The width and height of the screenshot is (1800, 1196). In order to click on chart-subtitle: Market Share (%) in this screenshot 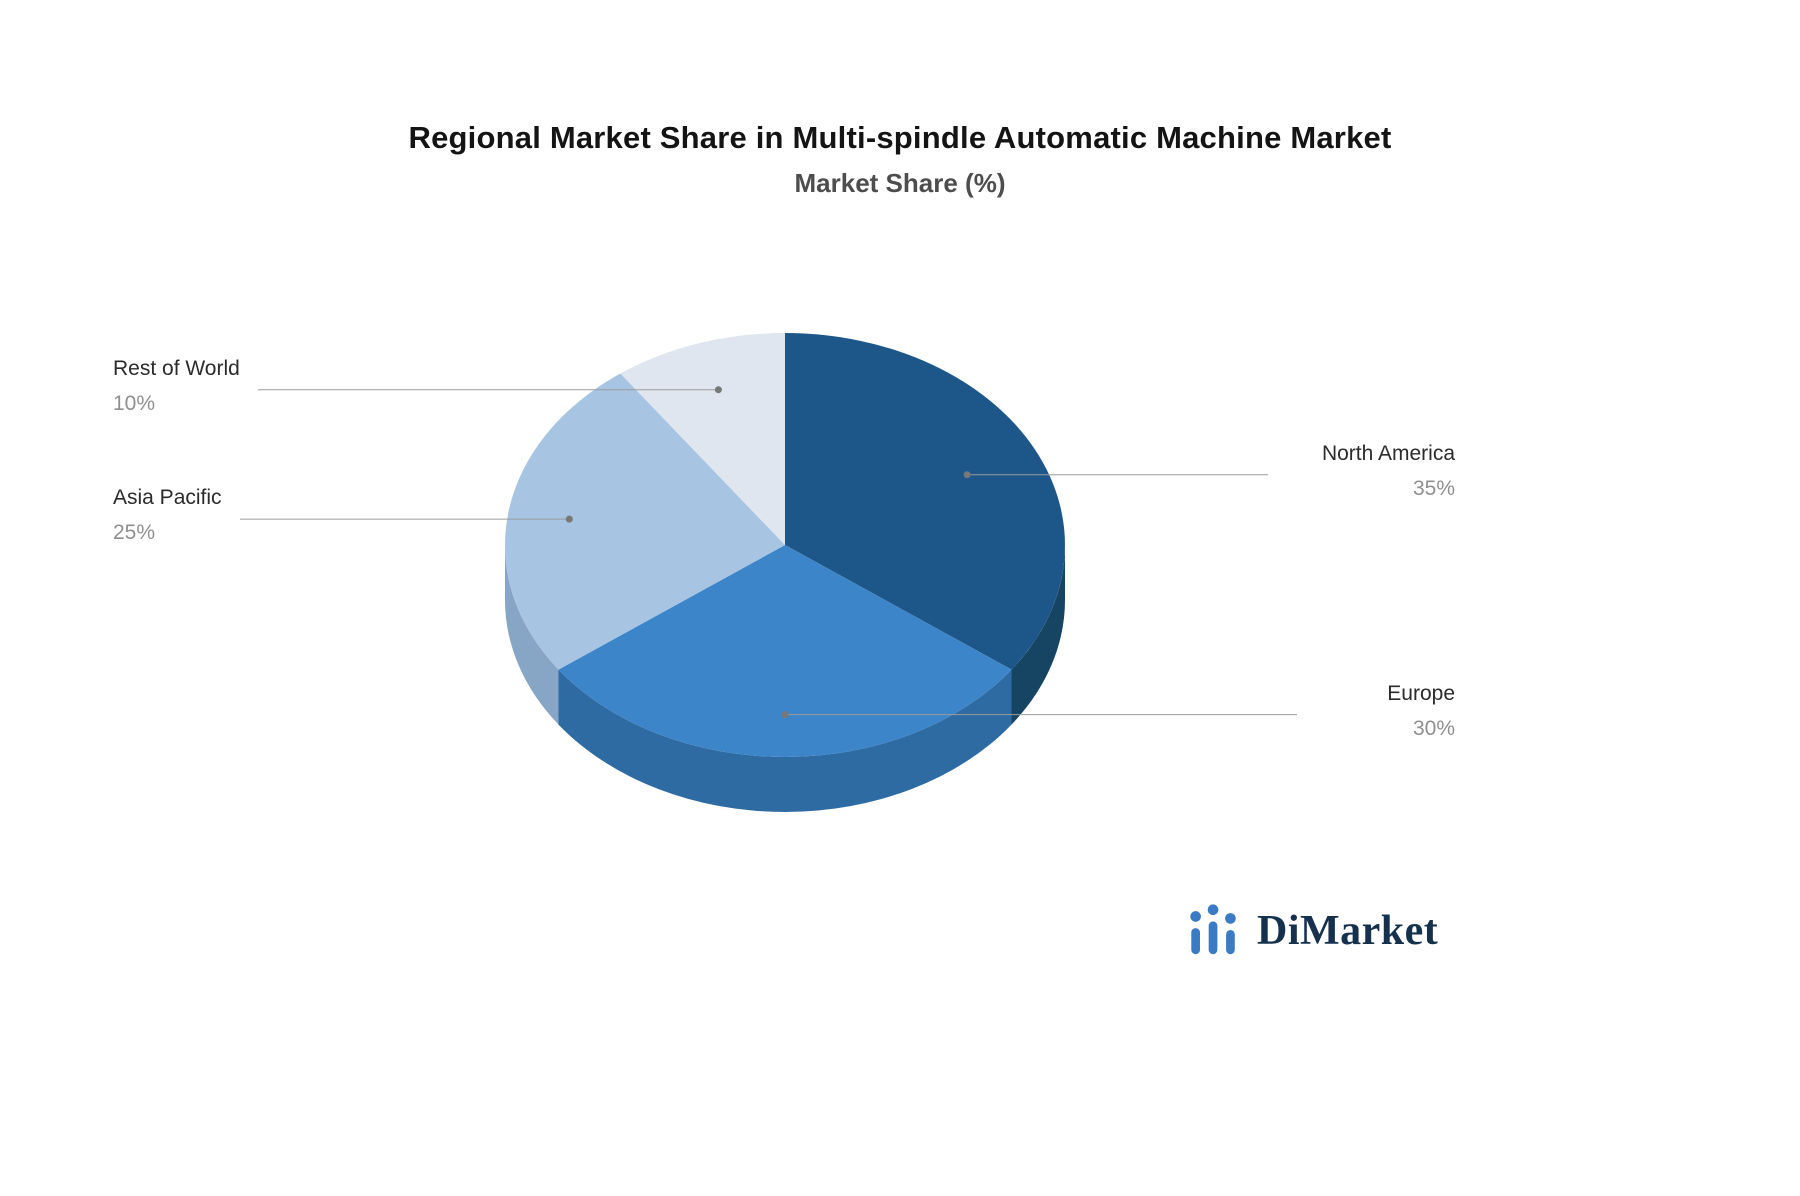, I will do `click(900, 183)`.